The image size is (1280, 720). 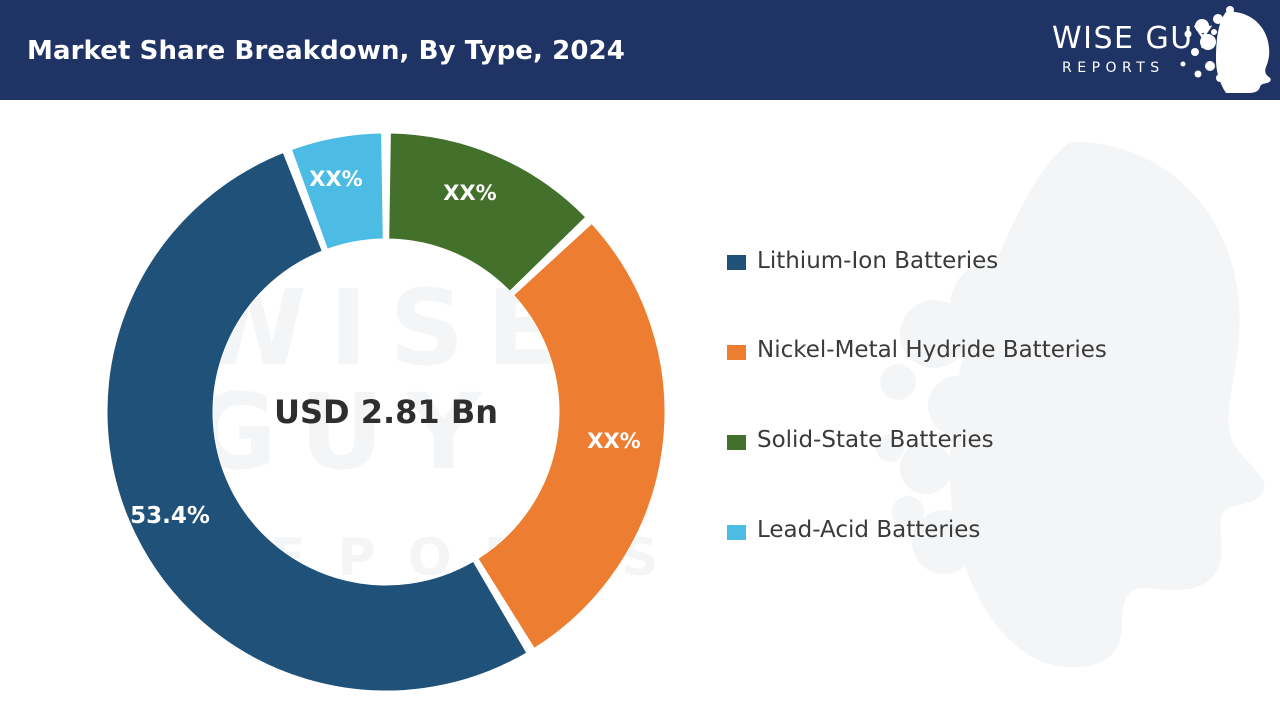 I want to click on donut-slice-label-lithium-ion-batteries: 53.4%, so click(x=170, y=516).